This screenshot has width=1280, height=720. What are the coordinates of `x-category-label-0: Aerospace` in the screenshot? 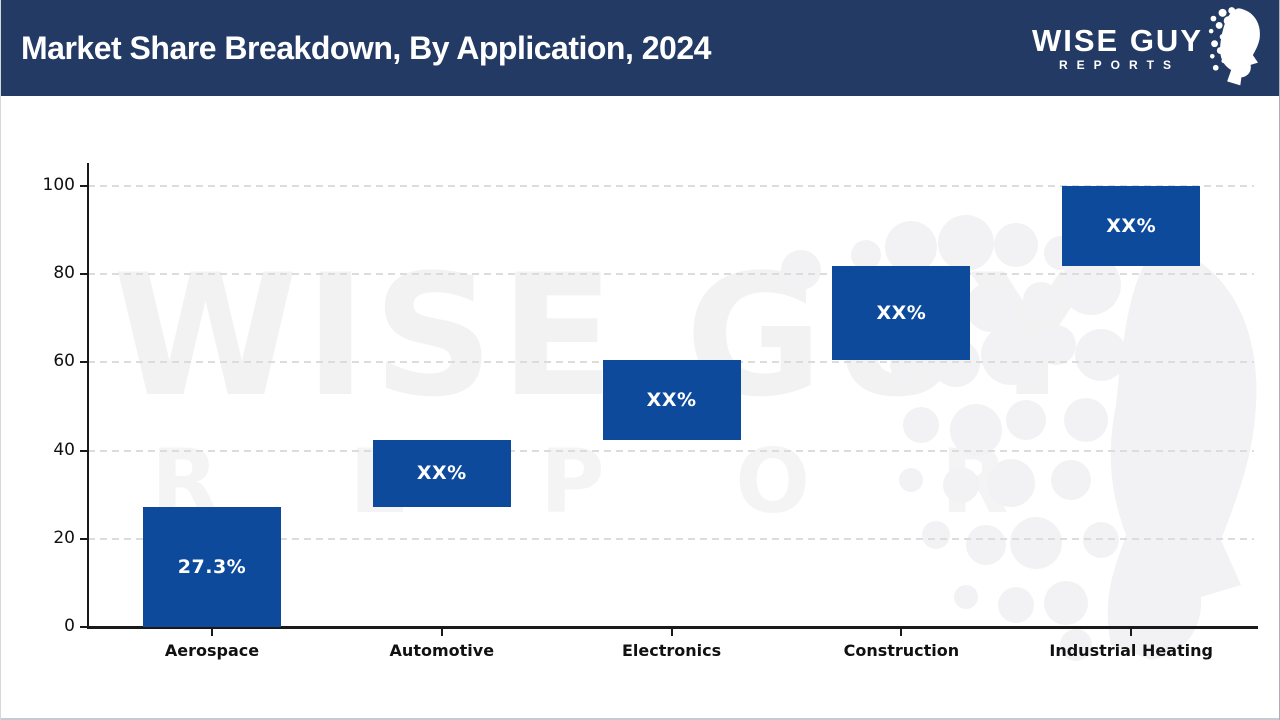 It's located at (212, 650).